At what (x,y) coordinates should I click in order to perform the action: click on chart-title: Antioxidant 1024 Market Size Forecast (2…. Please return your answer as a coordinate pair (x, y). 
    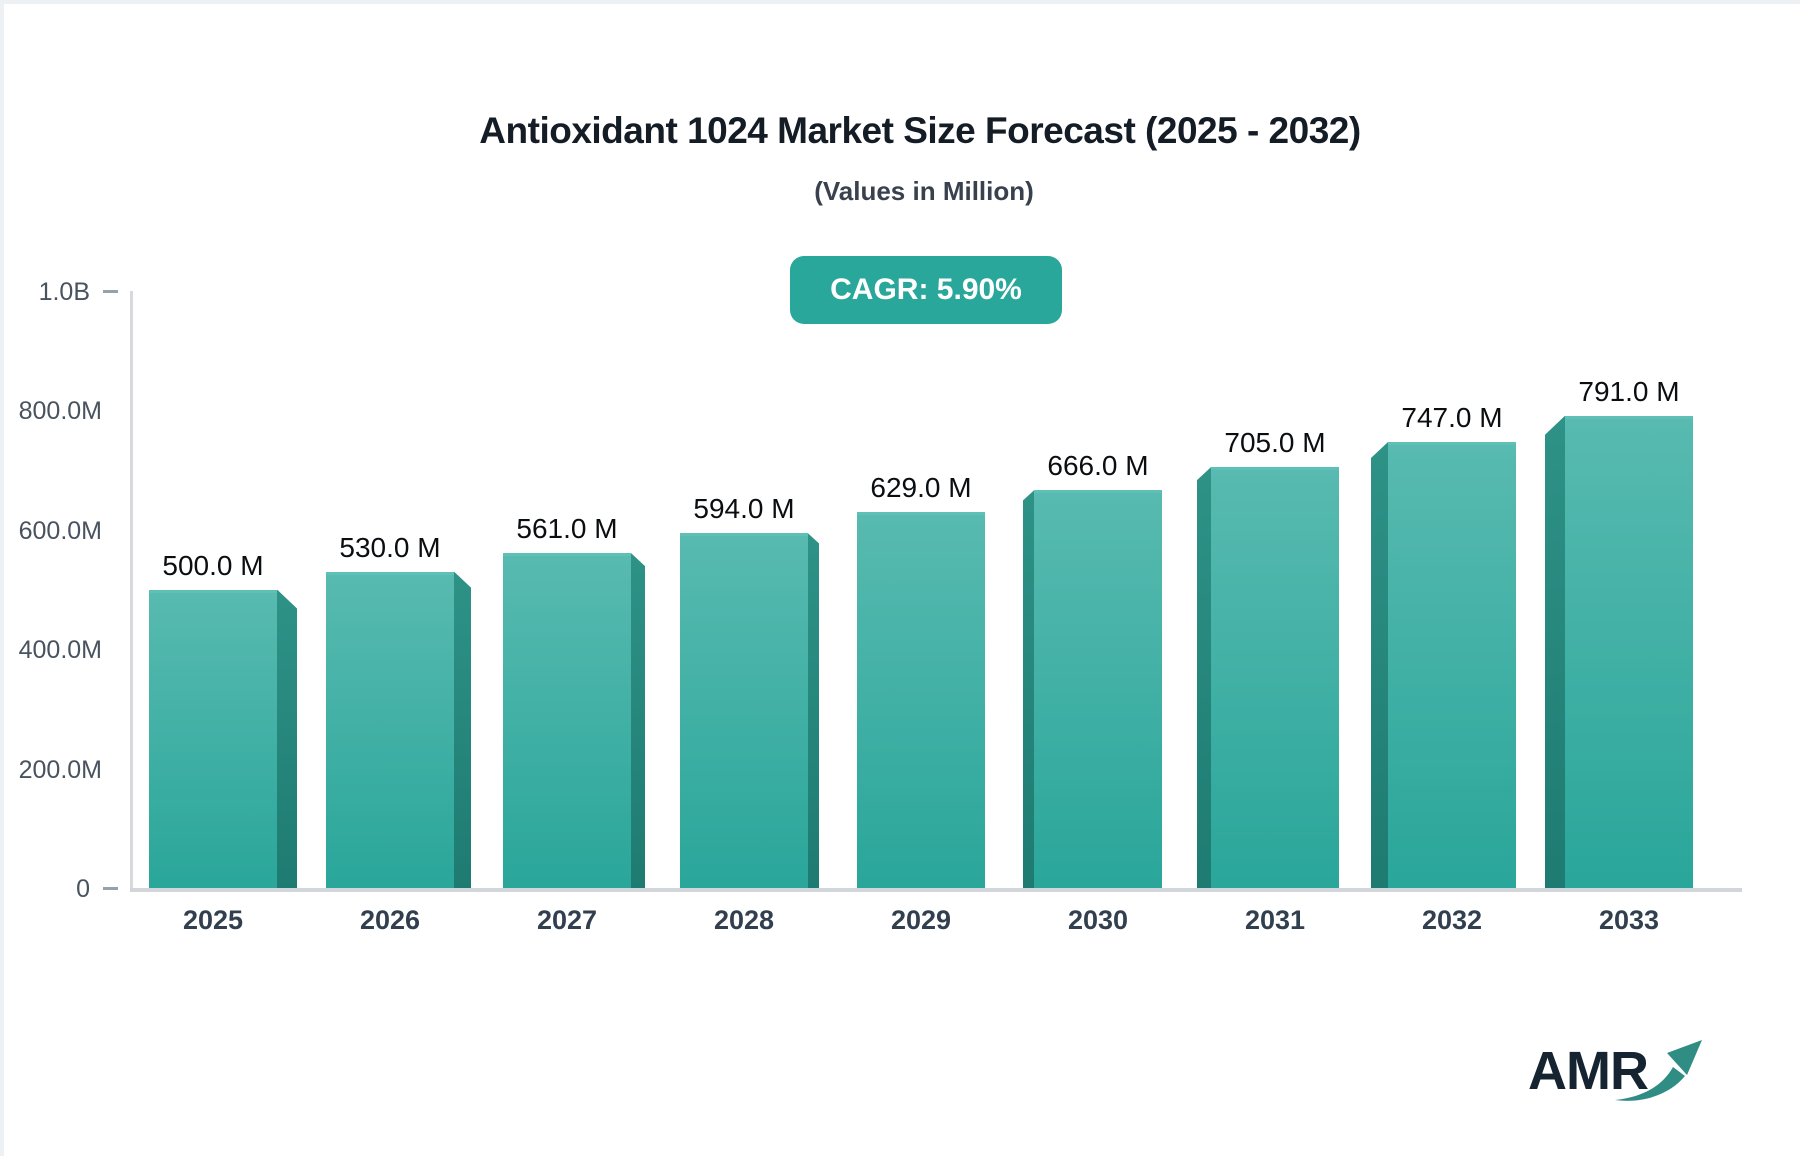
    Looking at the image, I should click on (920, 130).